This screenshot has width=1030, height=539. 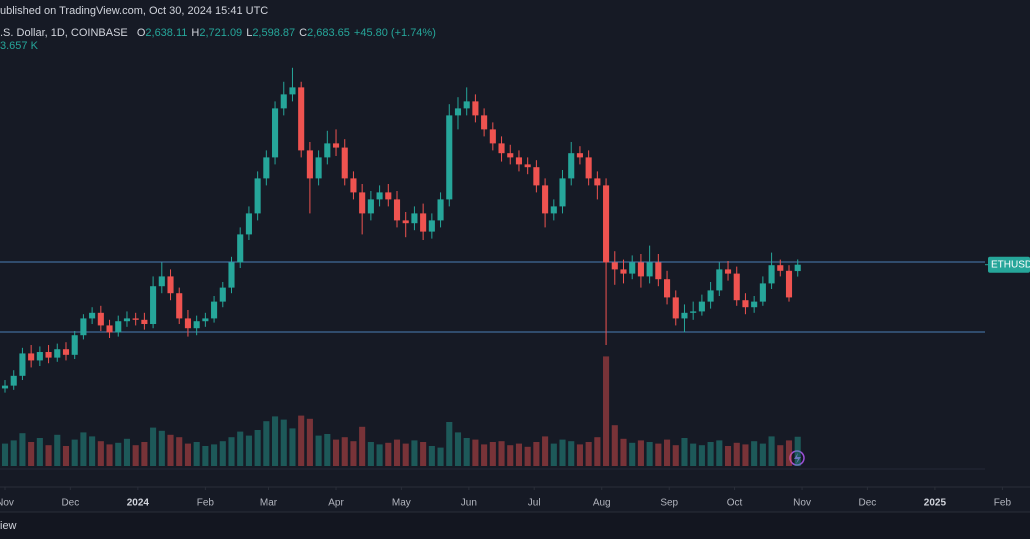 What do you see at coordinates (221, 33) in the screenshot?
I see `ohlc-value: 2,721.09` at bounding box center [221, 33].